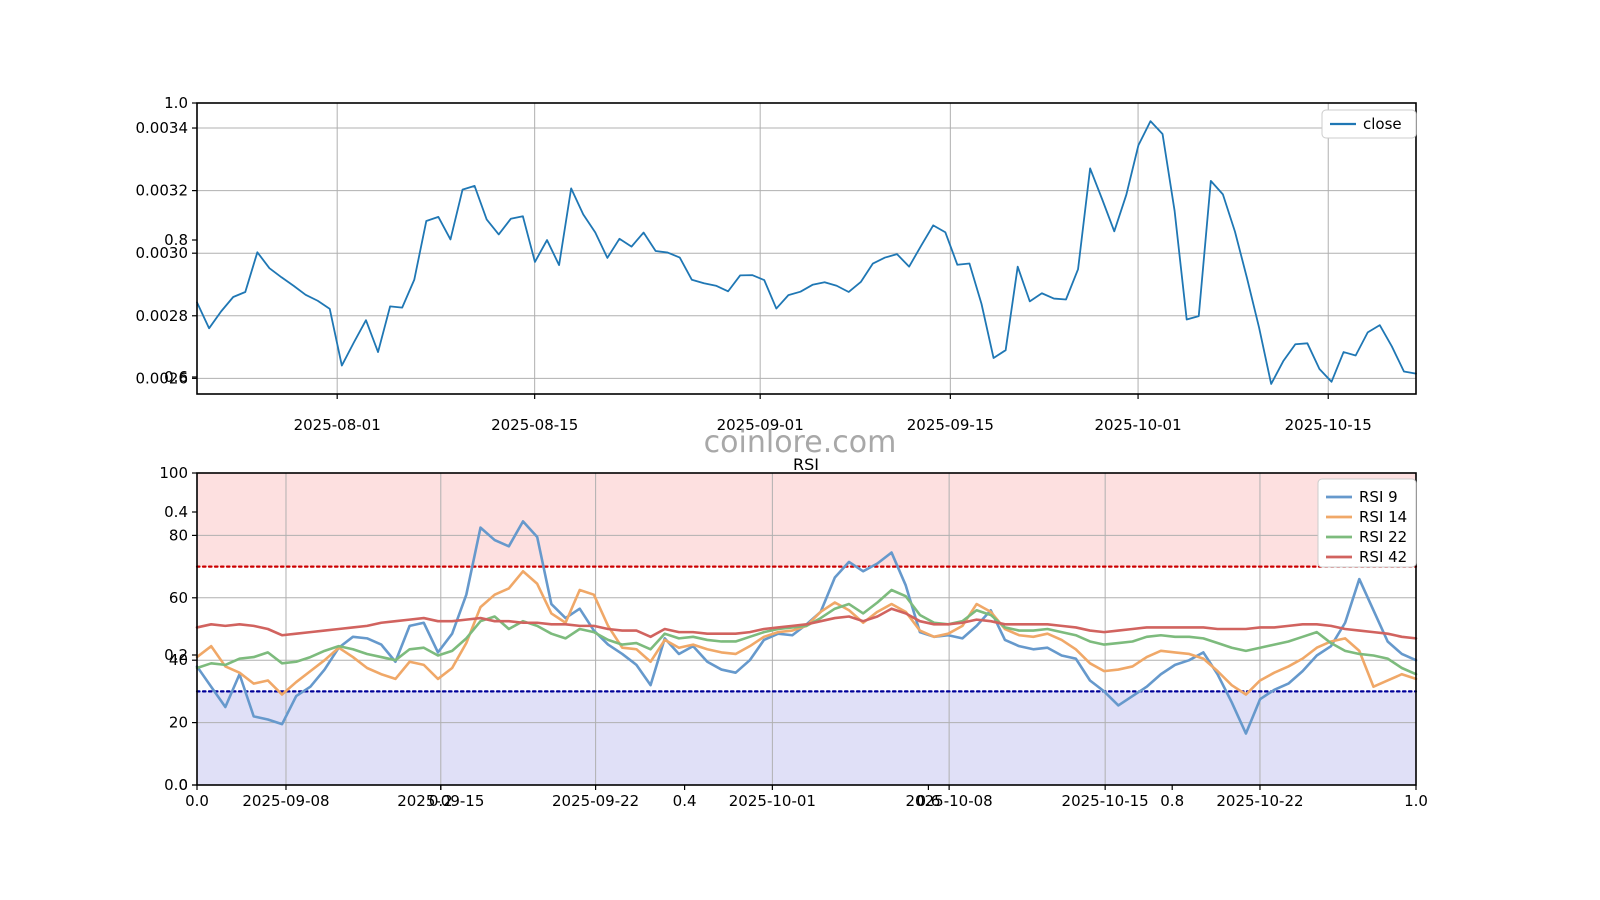 This screenshot has height=900, width=1600. I want to click on rsi-oversold-band, so click(806, 738).